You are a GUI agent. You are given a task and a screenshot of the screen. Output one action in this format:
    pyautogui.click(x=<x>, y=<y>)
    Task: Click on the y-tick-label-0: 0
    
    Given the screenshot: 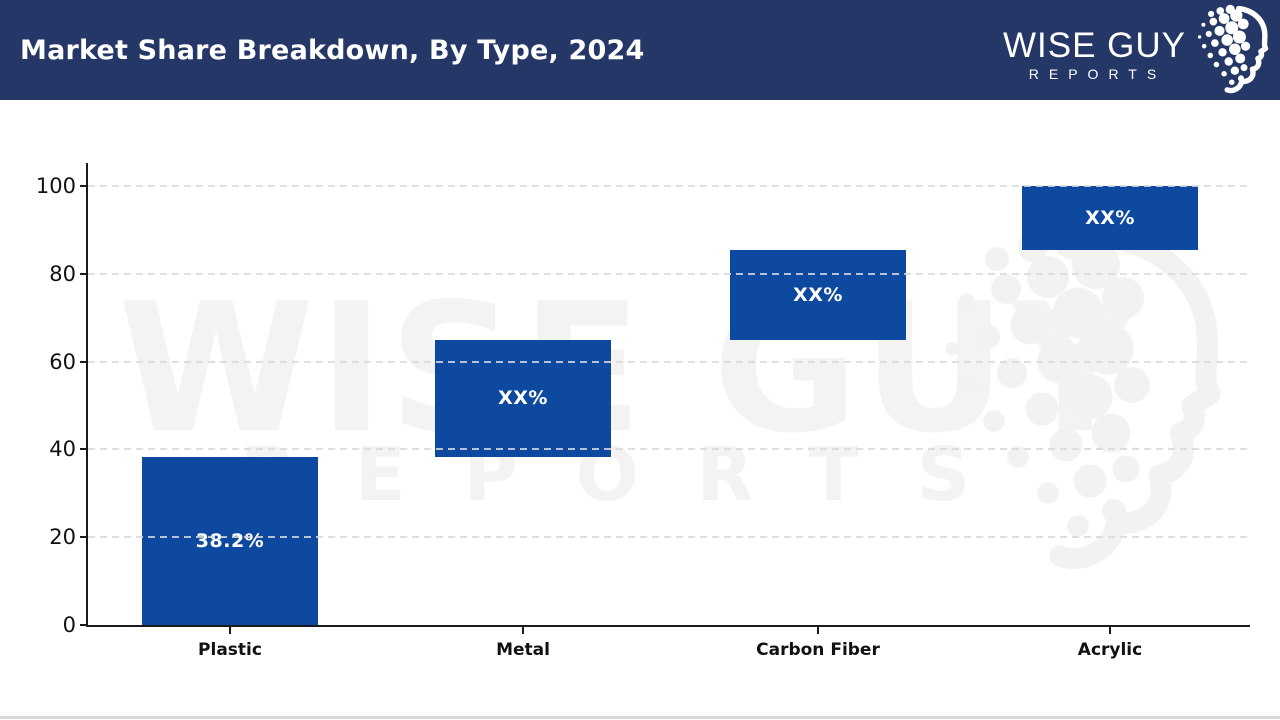 What is the action you would take?
    pyautogui.click(x=69, y=625)
    